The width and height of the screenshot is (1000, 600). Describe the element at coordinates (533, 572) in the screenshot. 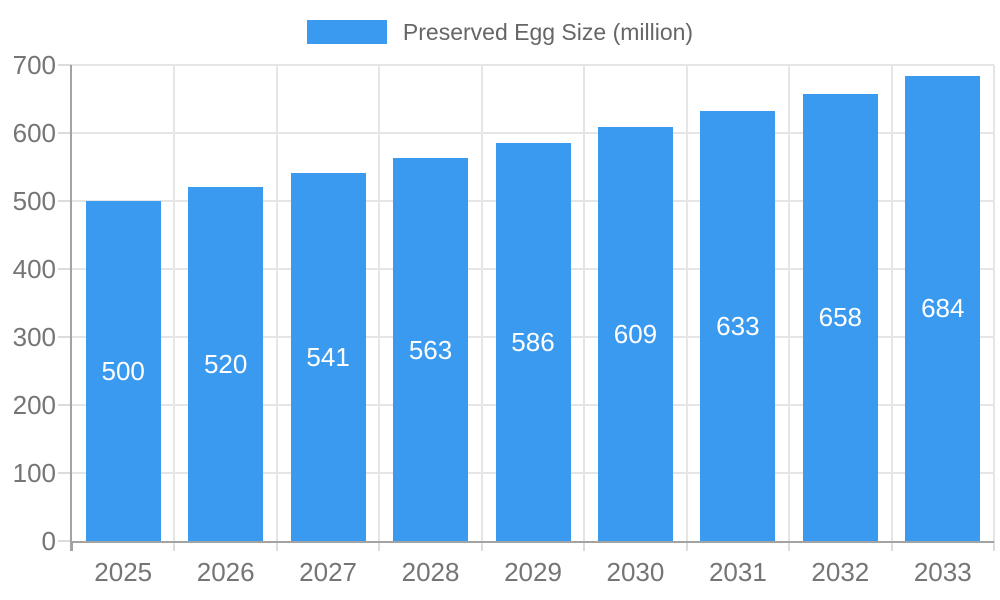

I see `x-axis-label: 2029` at that location.